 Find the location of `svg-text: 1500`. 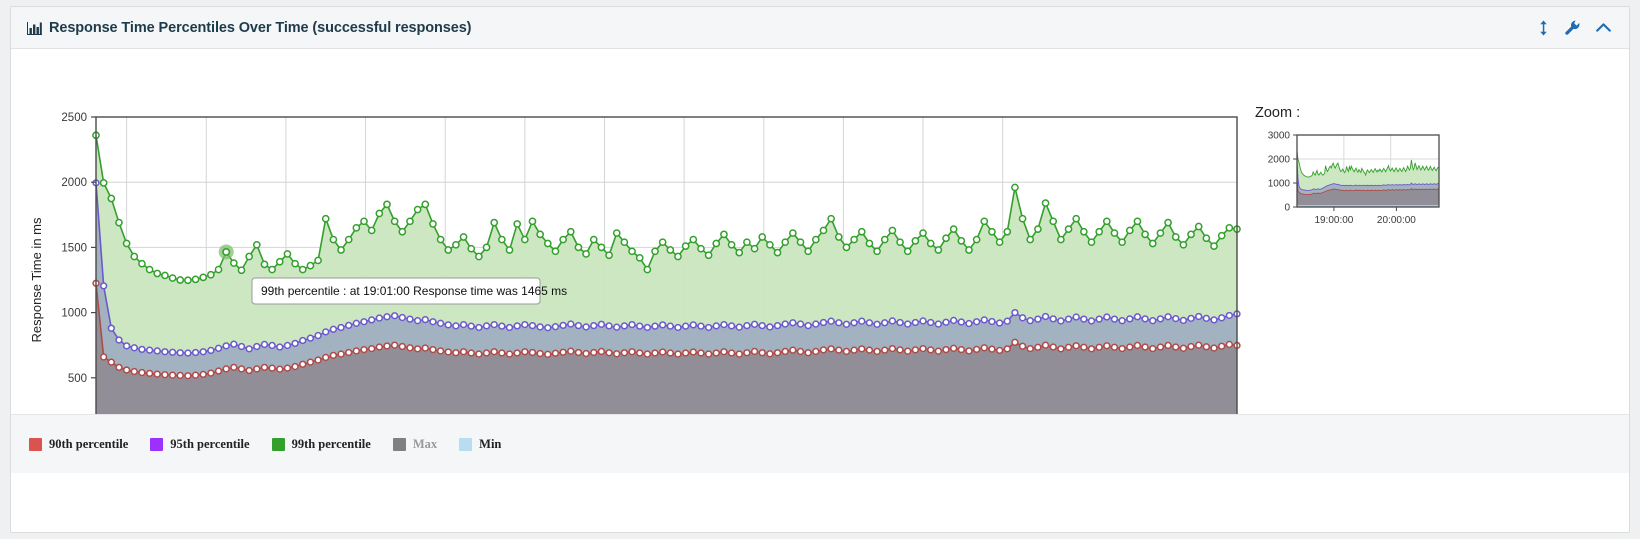

svg-text: 1500 is located at coordinates (74, 248).